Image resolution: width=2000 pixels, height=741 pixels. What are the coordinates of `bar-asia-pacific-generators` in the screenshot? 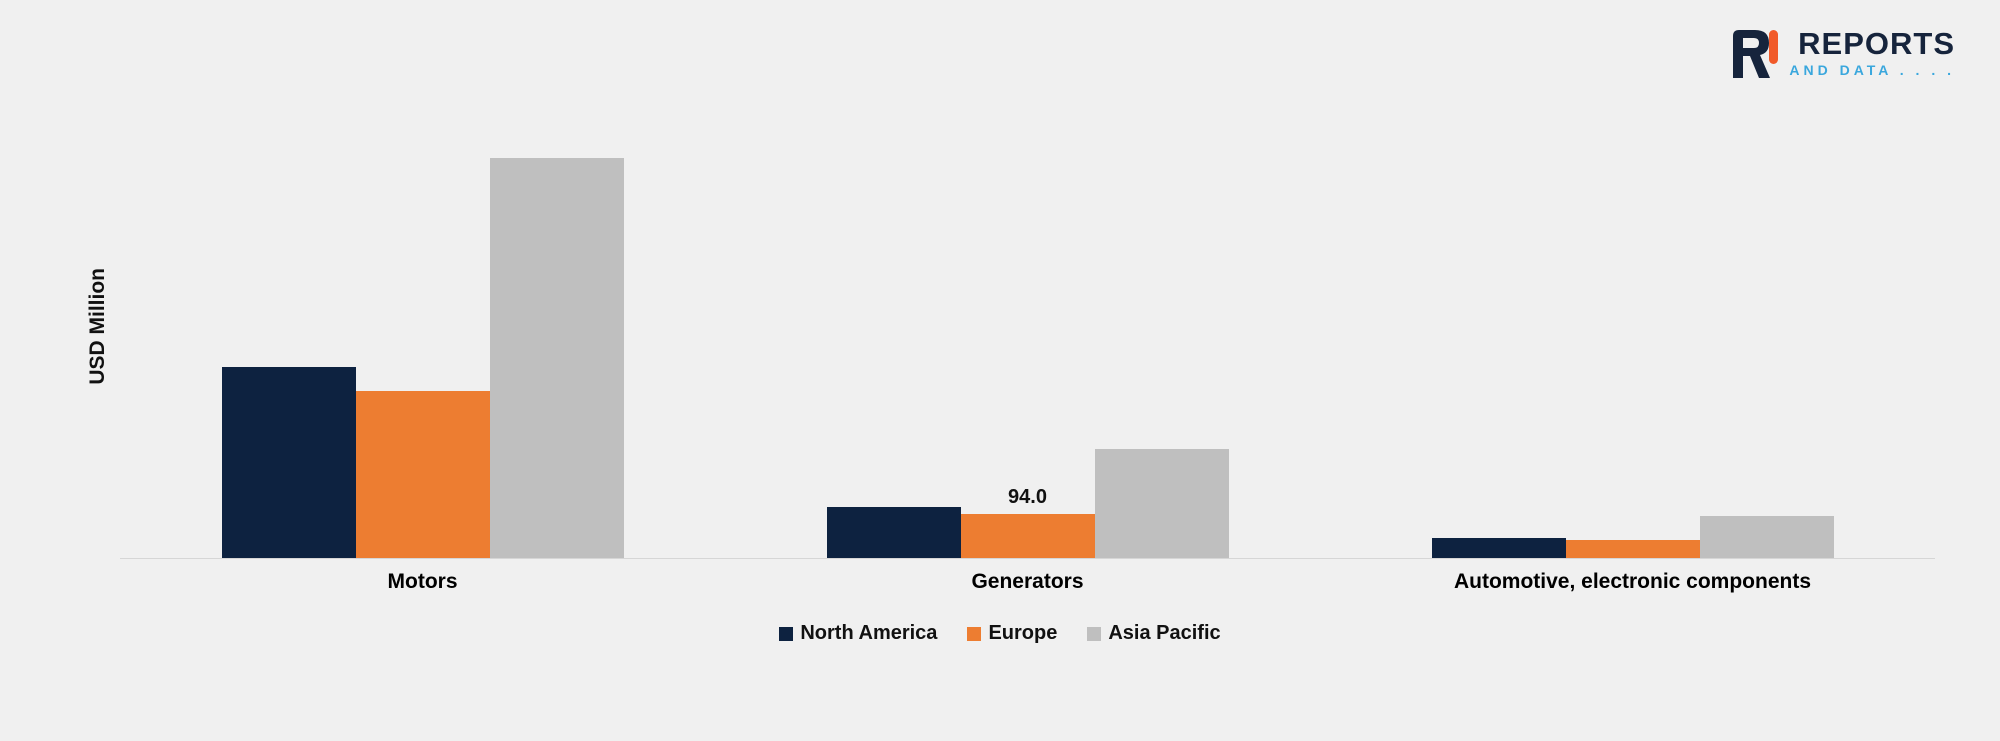 It's located at (1161, 503).